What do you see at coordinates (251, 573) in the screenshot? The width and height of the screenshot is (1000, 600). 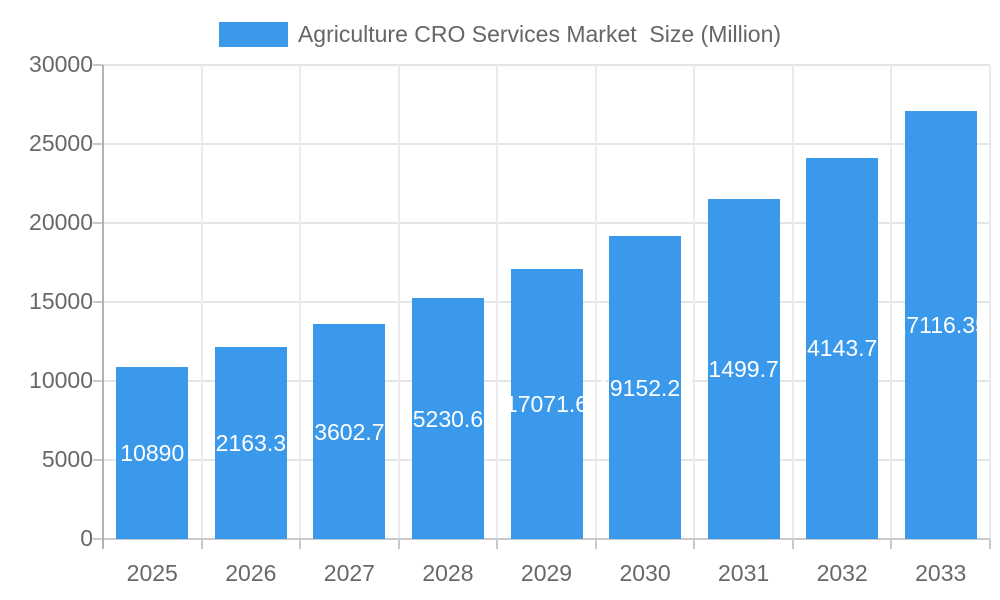 I see `x-axis-tick-label: 2026` at bounding box center [251, 573].